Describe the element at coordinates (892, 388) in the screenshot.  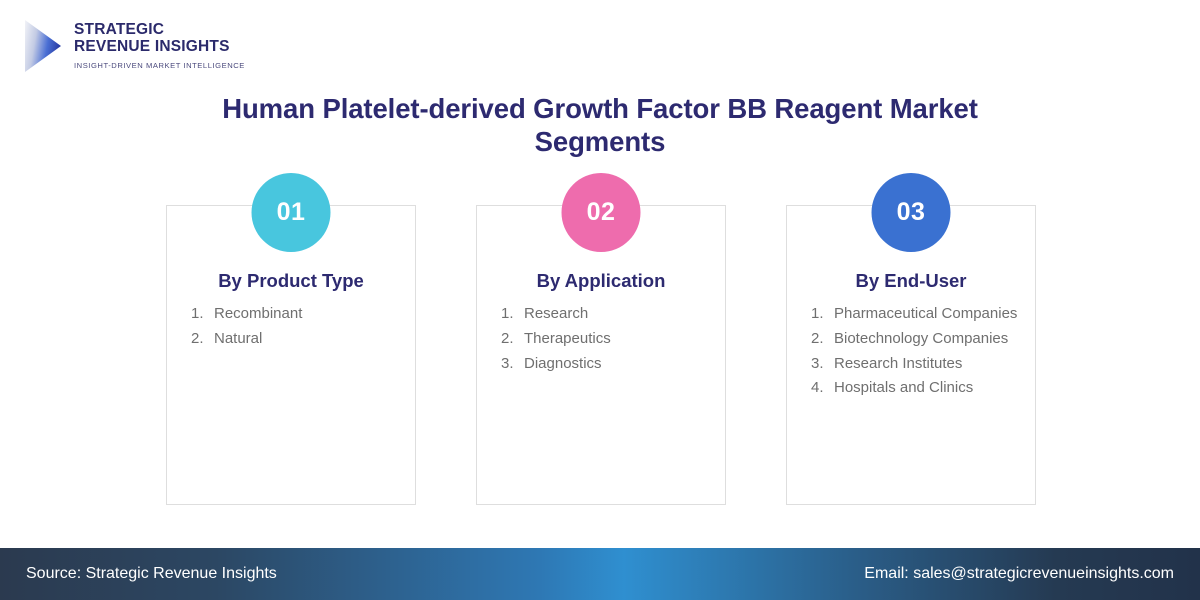
I see `list-item: Hospitals and Clinics` at that location.